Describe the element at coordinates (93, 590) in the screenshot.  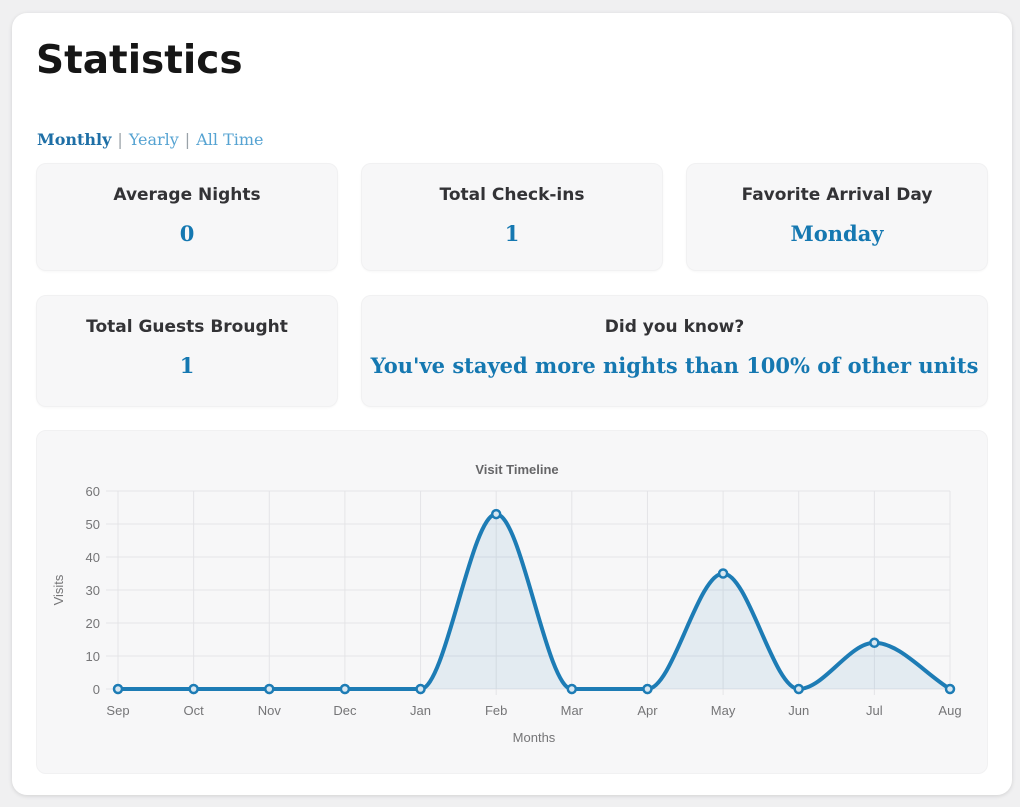
I see `y-tick-label: 30` at that location.